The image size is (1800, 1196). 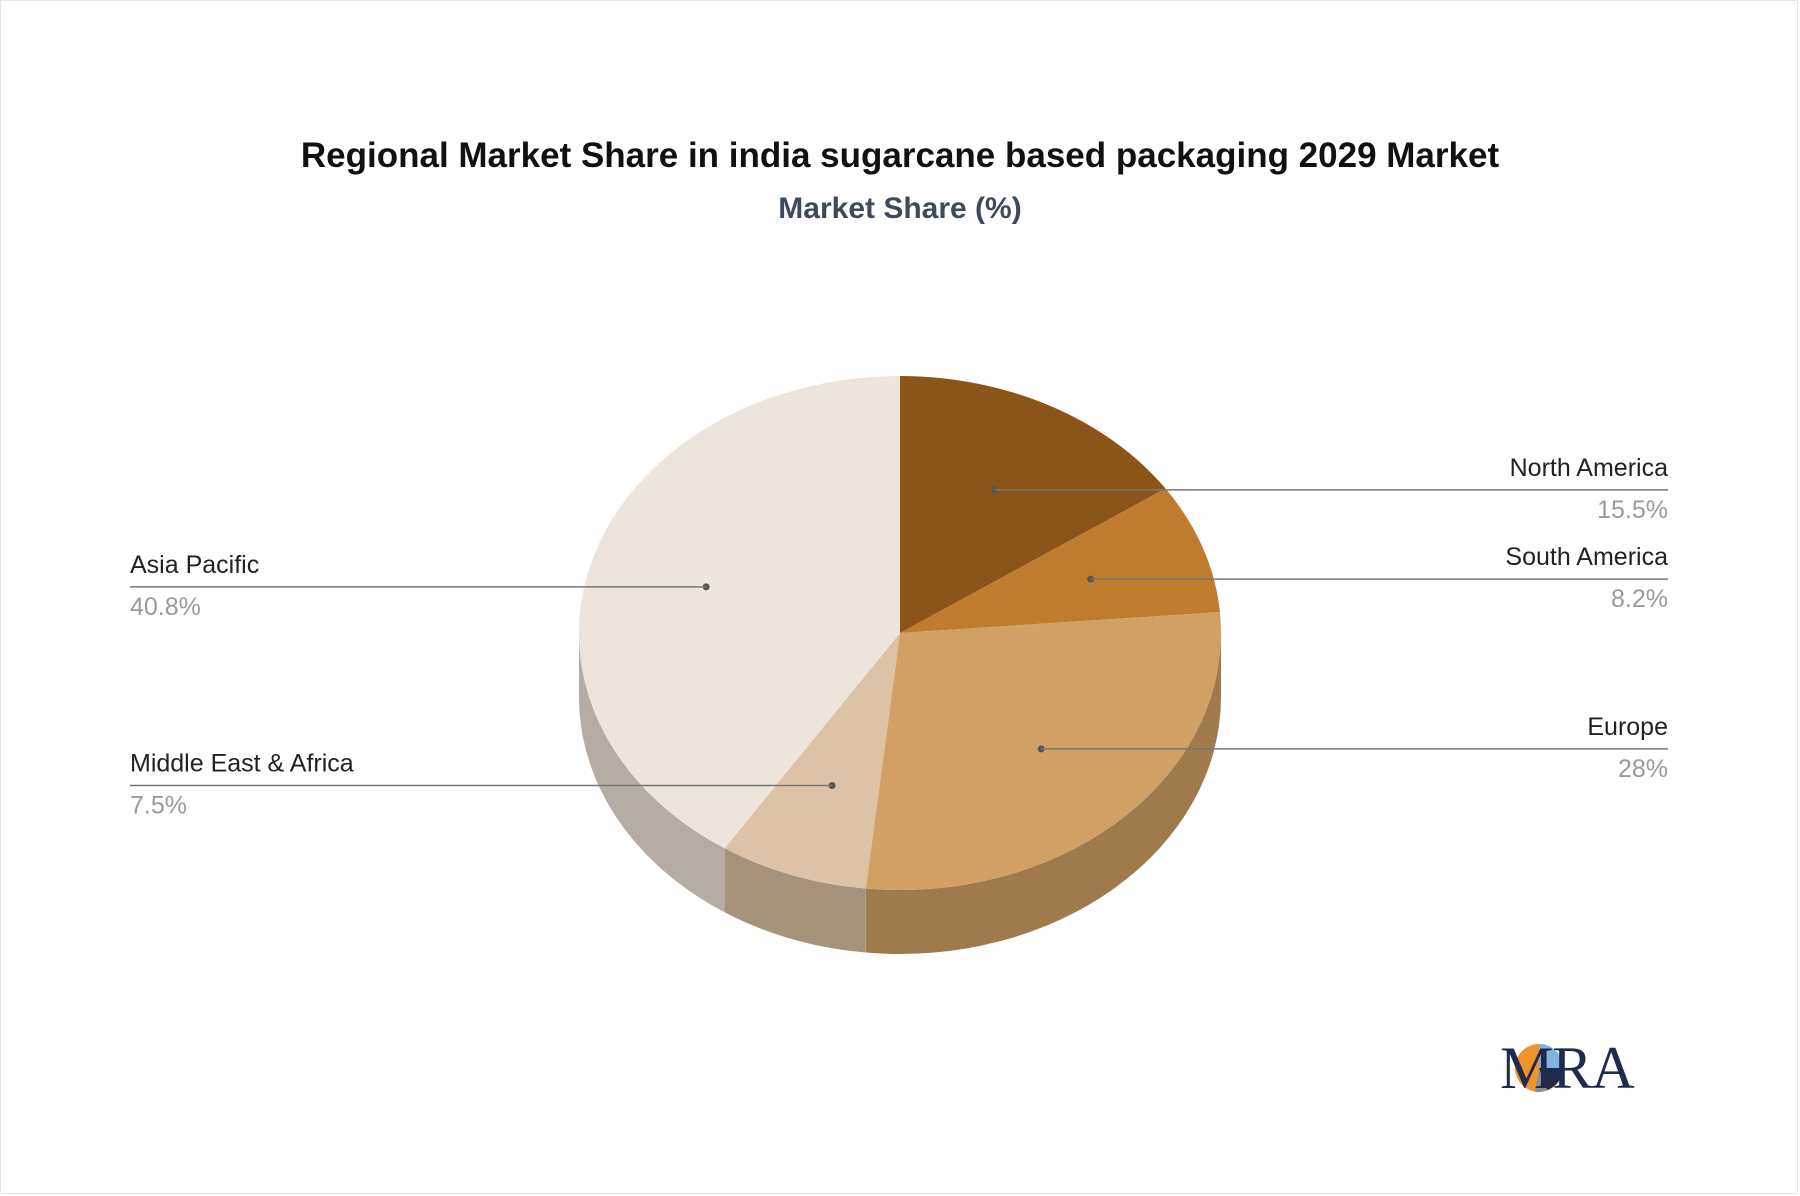 I want to click on label-name-europe: Europe, so click(x=1627, y=727).